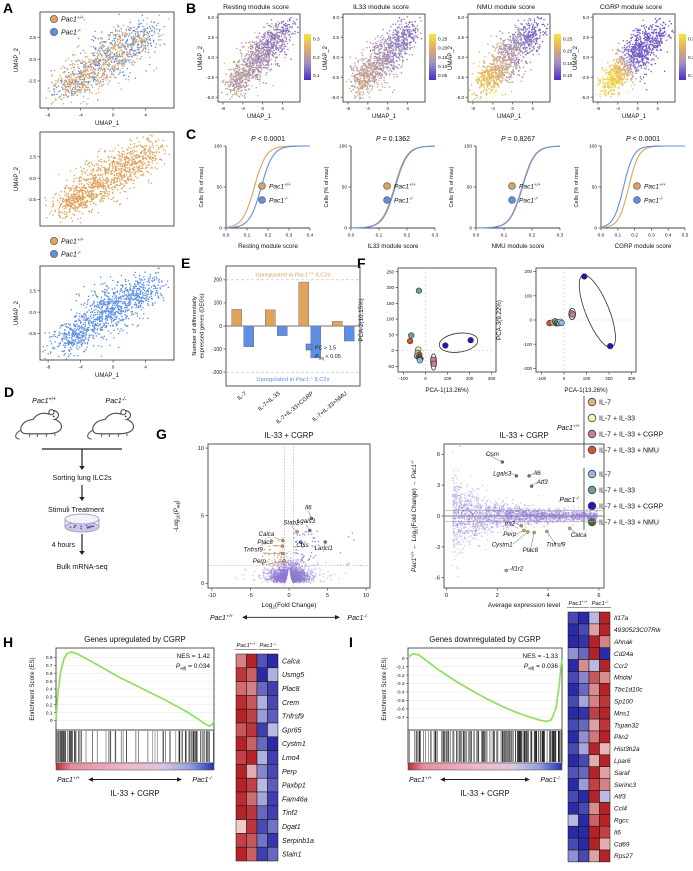  What do you see at coordinates (328, 357) in the screenshot?
I see `padj-threshold: Padj < 0.05` at bounding box center [328, 357].